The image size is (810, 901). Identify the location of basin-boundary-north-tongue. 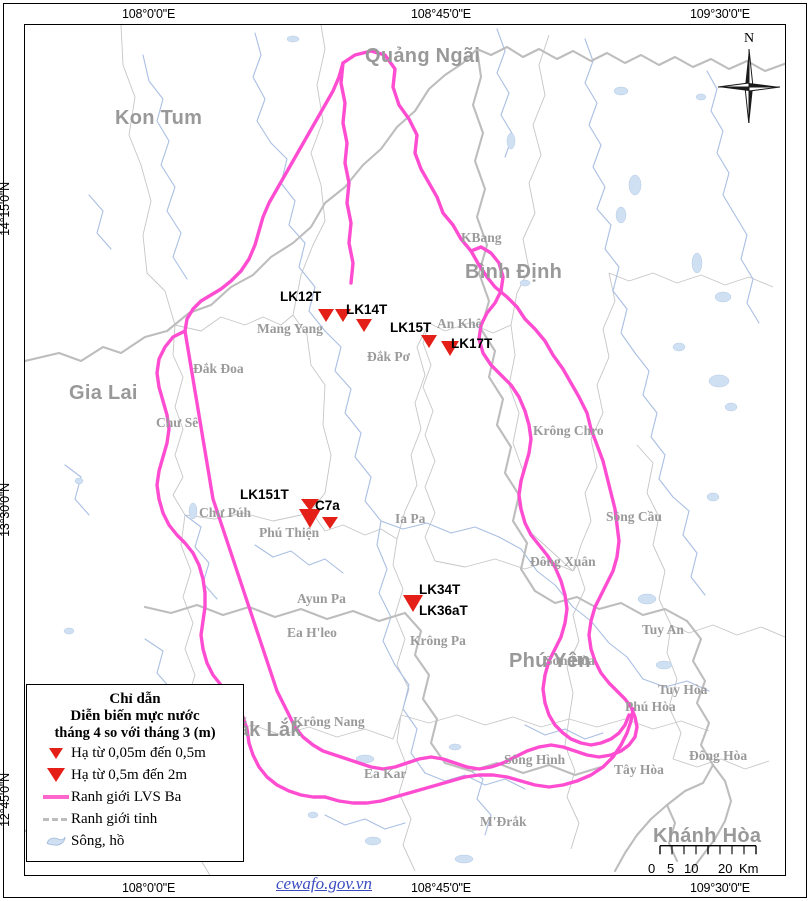
(347, 173).